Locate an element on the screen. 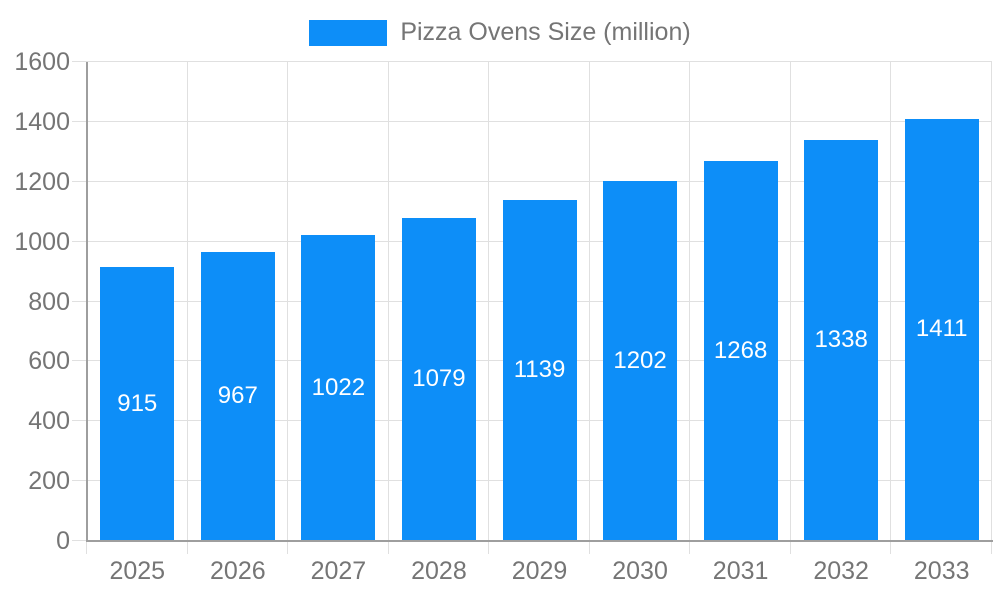 Image resolution: width=1000 pixels, height=600 pixels. x-axis-label: 2029 is located at coordinates (539, 571).